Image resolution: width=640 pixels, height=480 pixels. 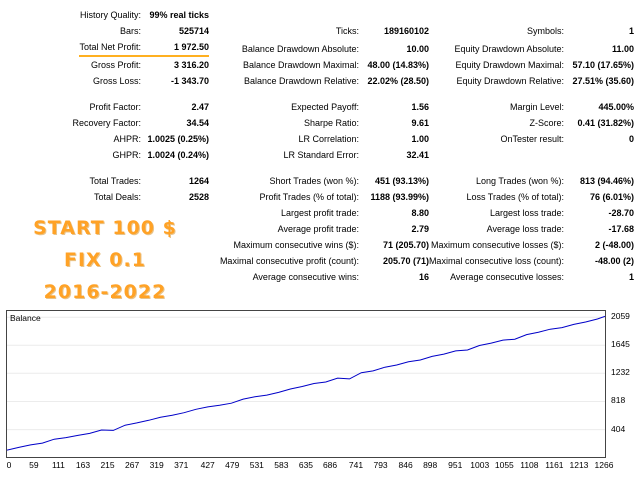 What do you see at coordinates (611, 197) in the screenshot?
I see `stat-value: 76 (6.01%)` at bounding box center [611, 197].